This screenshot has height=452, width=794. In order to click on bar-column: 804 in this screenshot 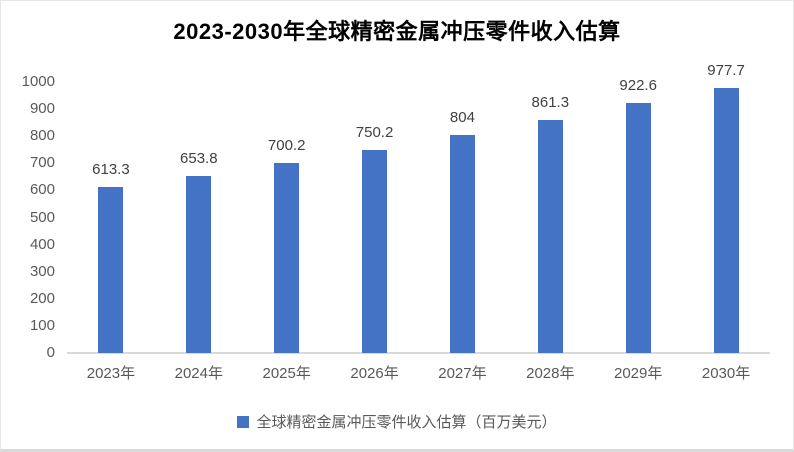, I will do `click(463, 231)`.